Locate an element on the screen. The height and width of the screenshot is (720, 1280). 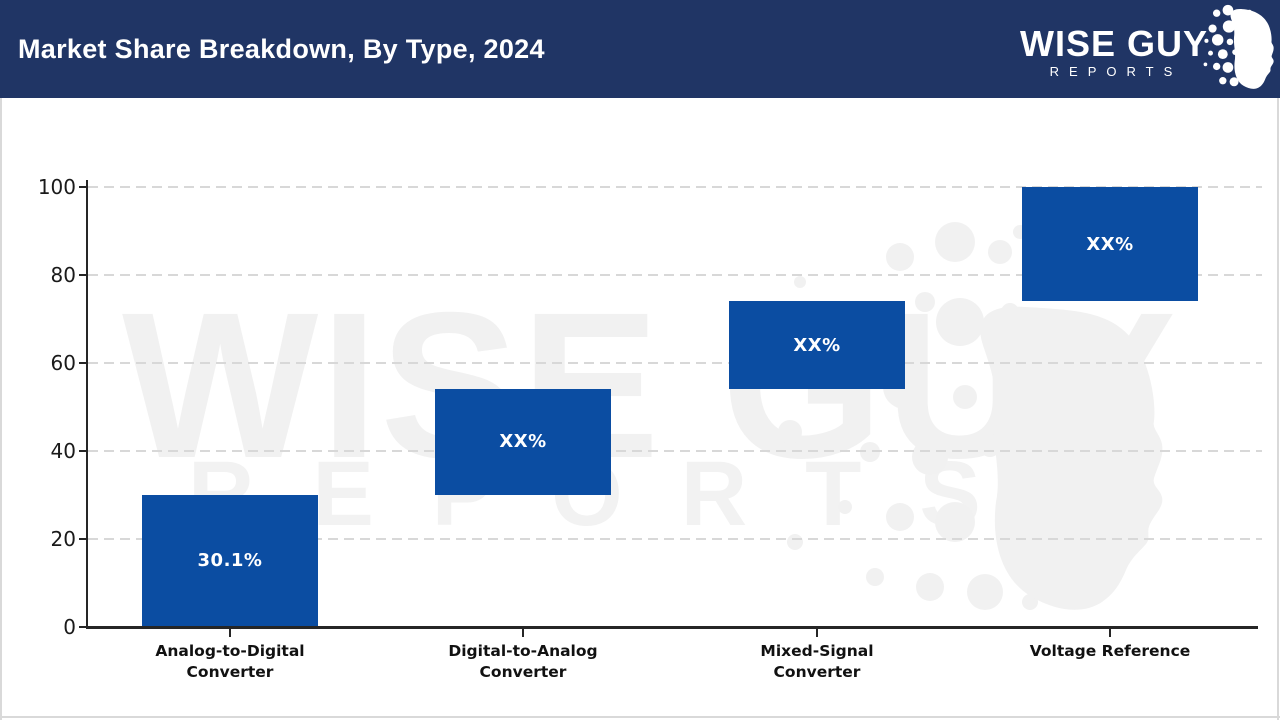
x-category-label: Digital-to-Analog Converter is located at coordinates (523, 662).